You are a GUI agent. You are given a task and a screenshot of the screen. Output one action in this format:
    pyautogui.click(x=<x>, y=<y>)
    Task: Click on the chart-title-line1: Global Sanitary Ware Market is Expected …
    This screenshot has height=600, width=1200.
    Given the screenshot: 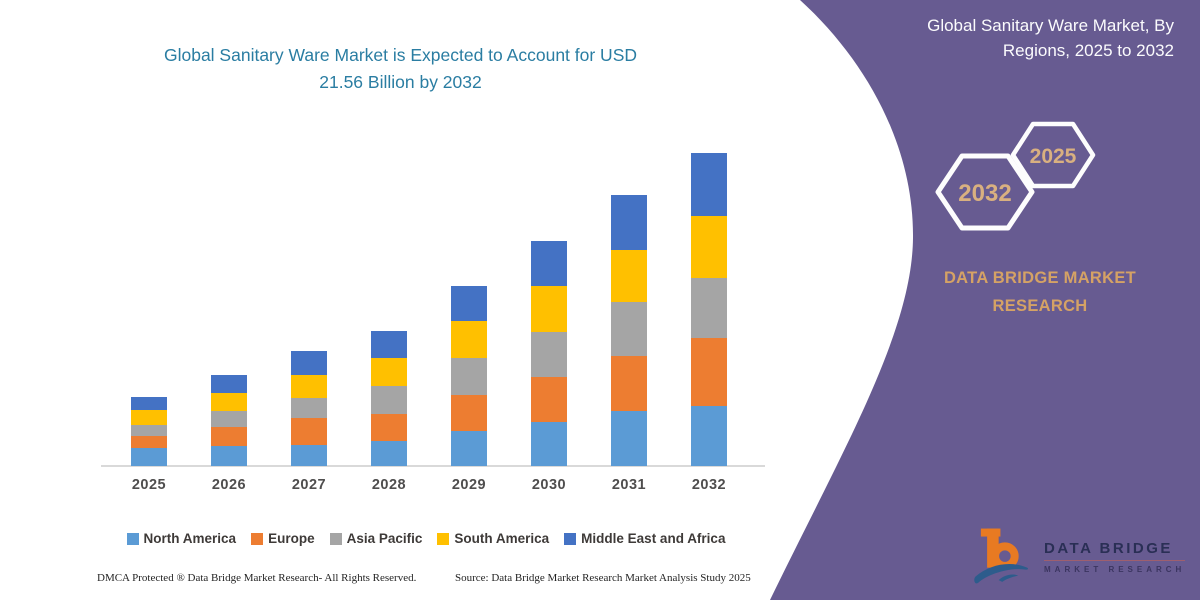 What is the action you would take?
    pyautogui.click(x=400, y=55)
    